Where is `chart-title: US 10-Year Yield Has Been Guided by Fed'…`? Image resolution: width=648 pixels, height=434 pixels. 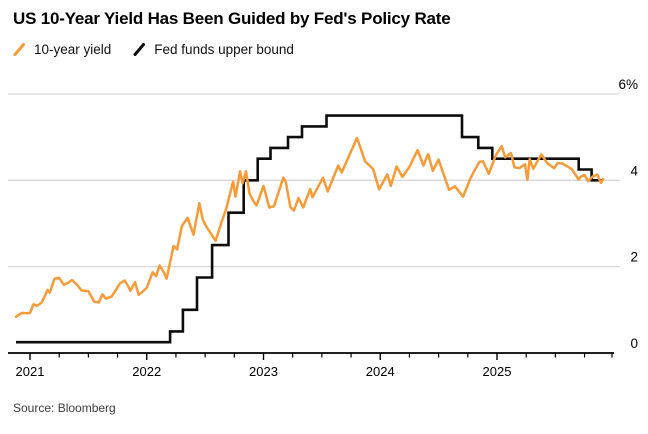
chart-title: US 10-Year Yield Has Been Guided by Fed'… is located at coordinates (232, 18).